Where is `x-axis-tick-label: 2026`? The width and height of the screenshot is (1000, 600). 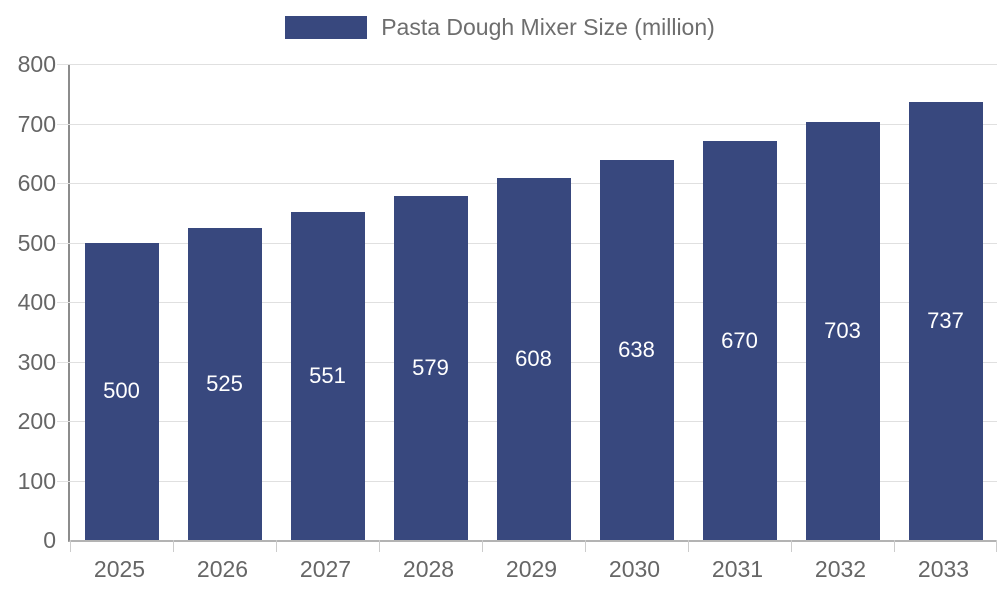 x-axis-tick-label: 2026 is located at coordinates (222, 569).